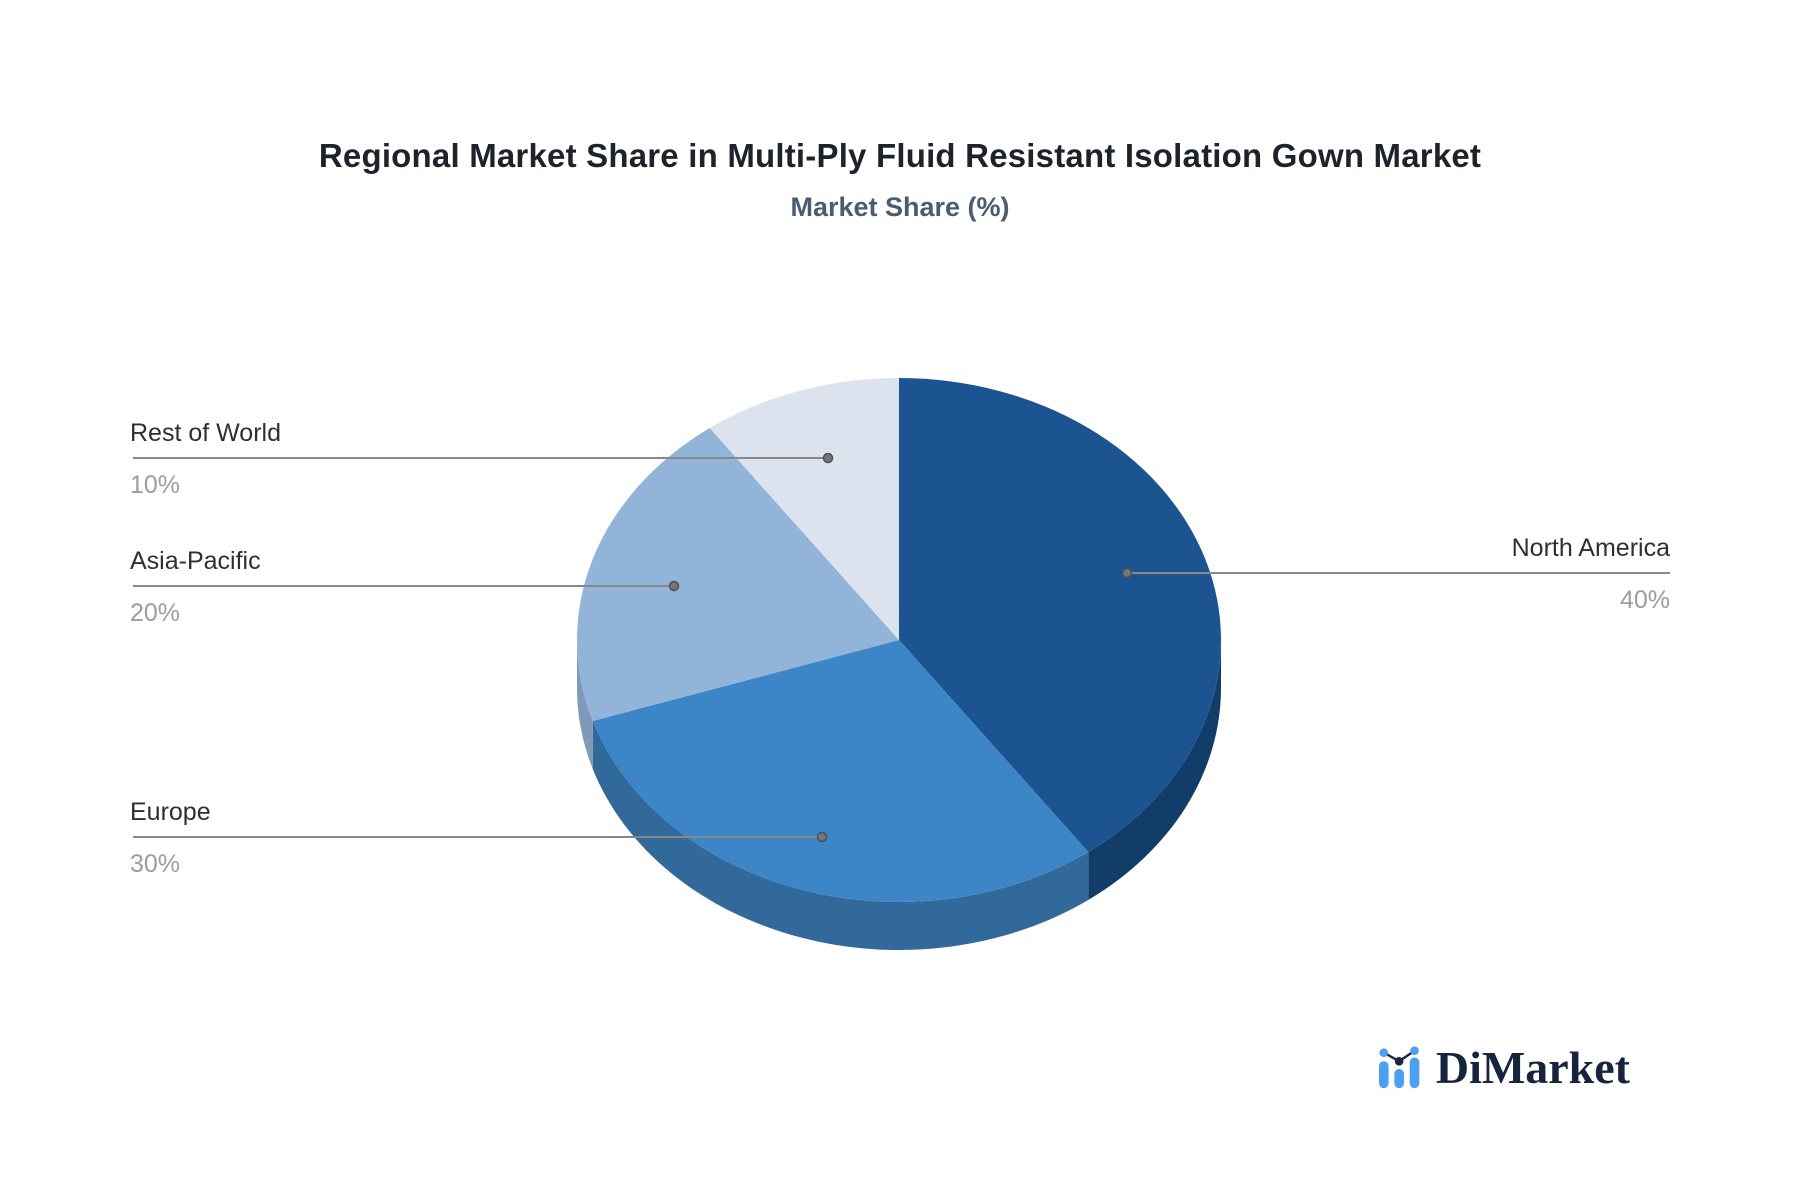  What do you see at coordinates (195, 561) in the screenshot?
I see `slice-label: Asia-Pacific` at bounding box center [195, 561].